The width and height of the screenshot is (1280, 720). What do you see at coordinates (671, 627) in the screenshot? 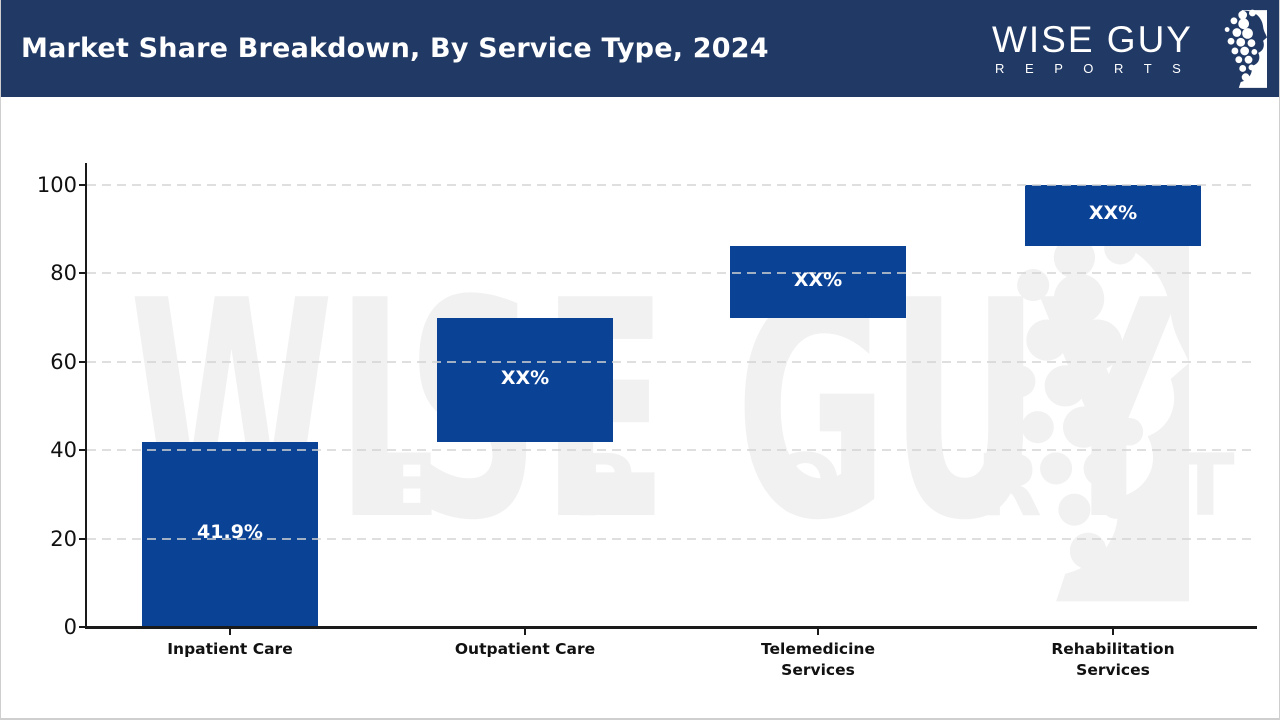
I see `x-axis-line` at bounding box center [671, 627].